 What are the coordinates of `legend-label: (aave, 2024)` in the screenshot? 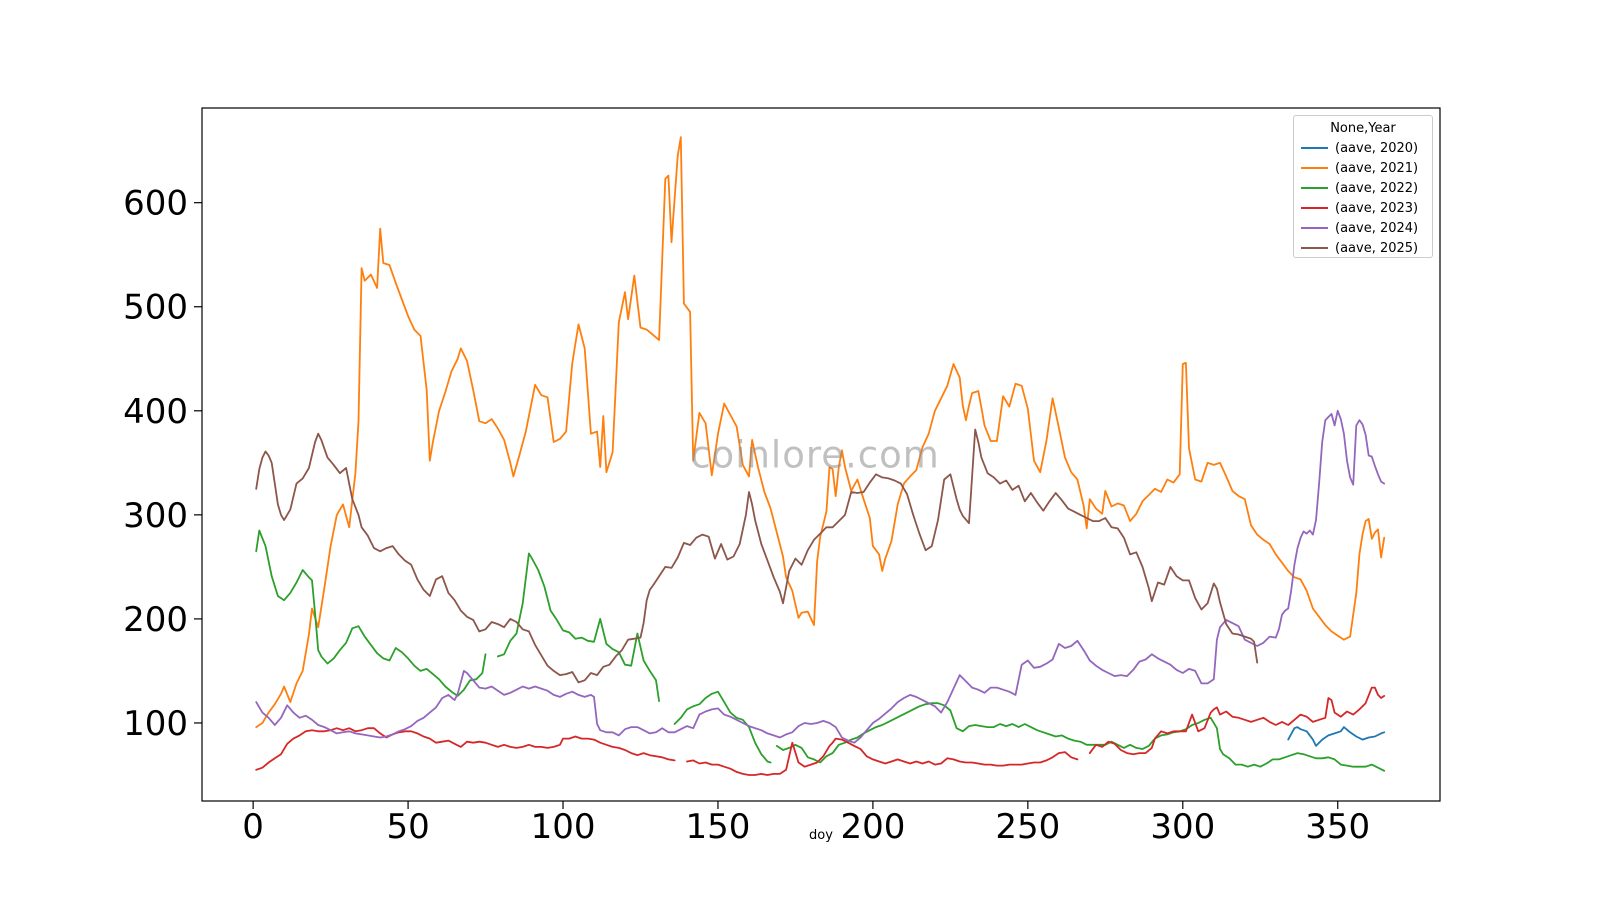 It's located at (1377, 228).